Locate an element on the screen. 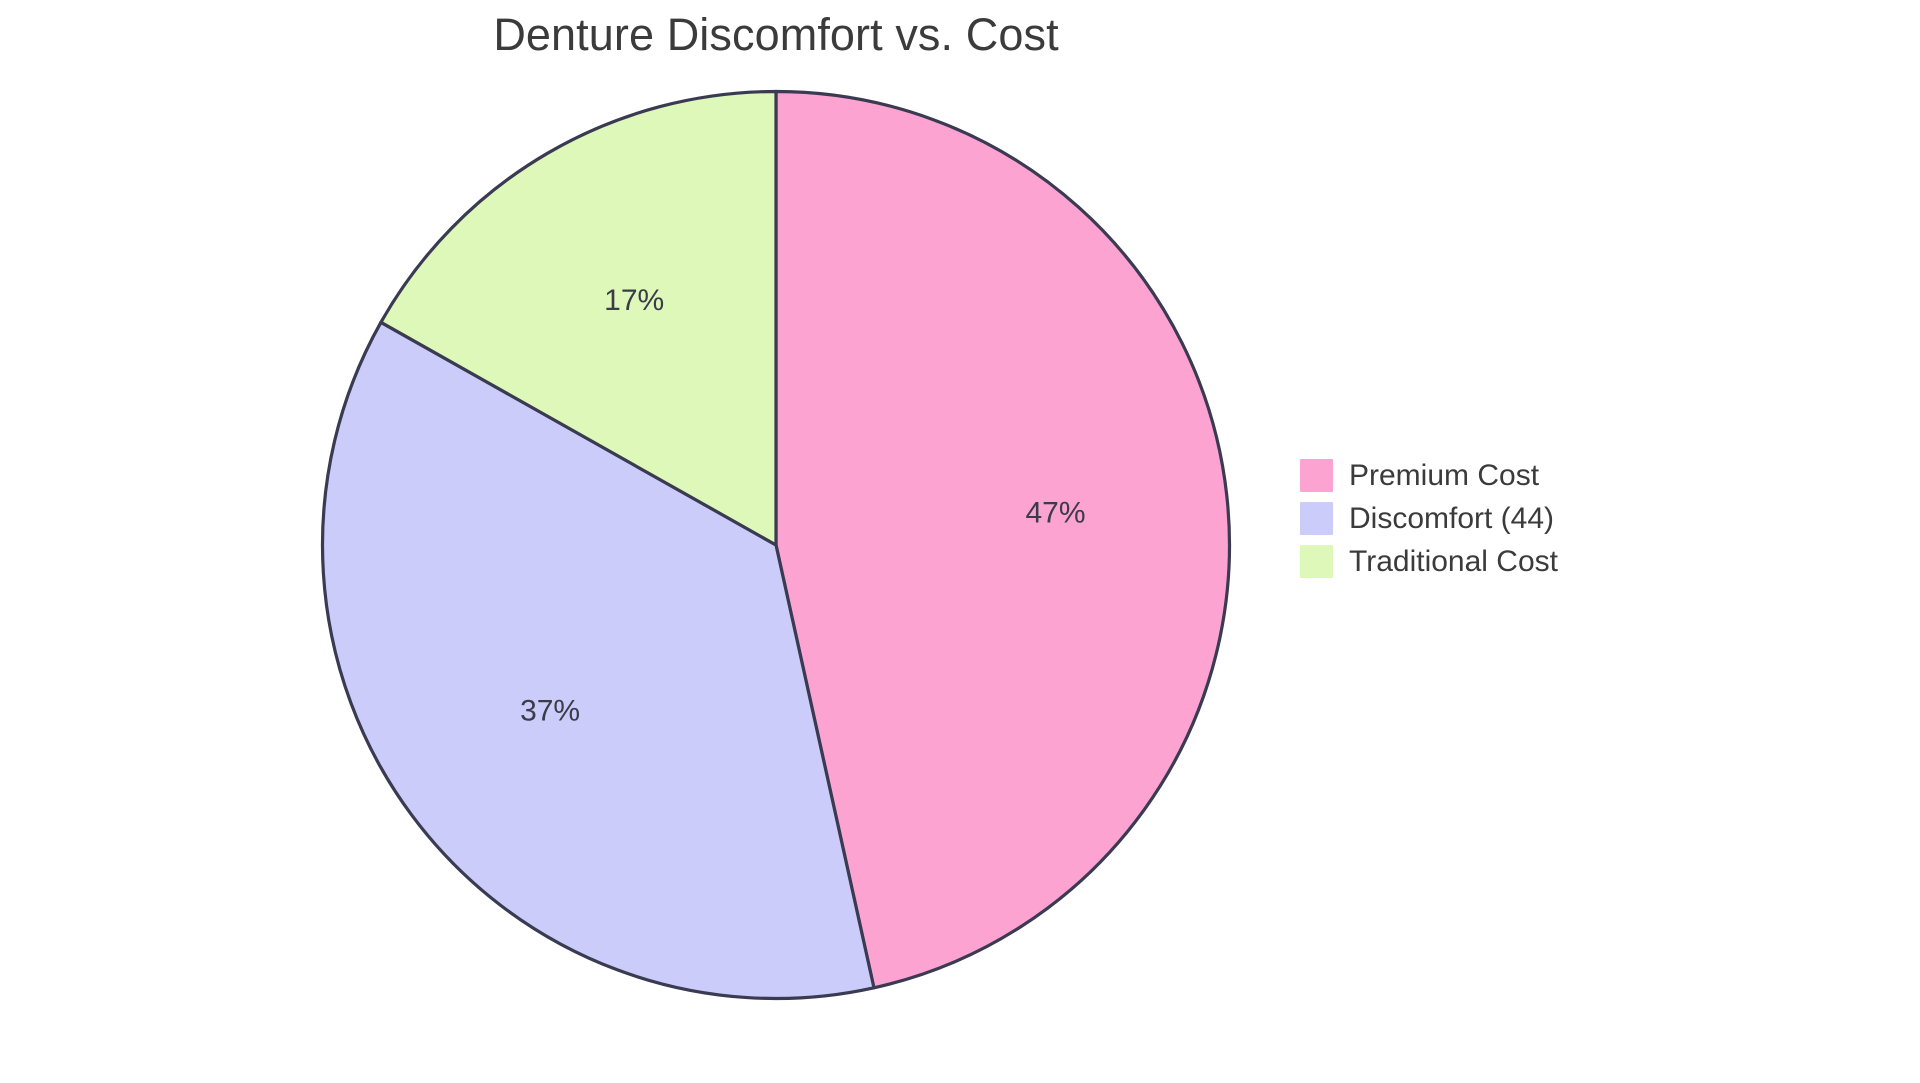 The image size is (1920, 1083). pie-slice-percent-label: 17% is located at coordinates (634, 300).